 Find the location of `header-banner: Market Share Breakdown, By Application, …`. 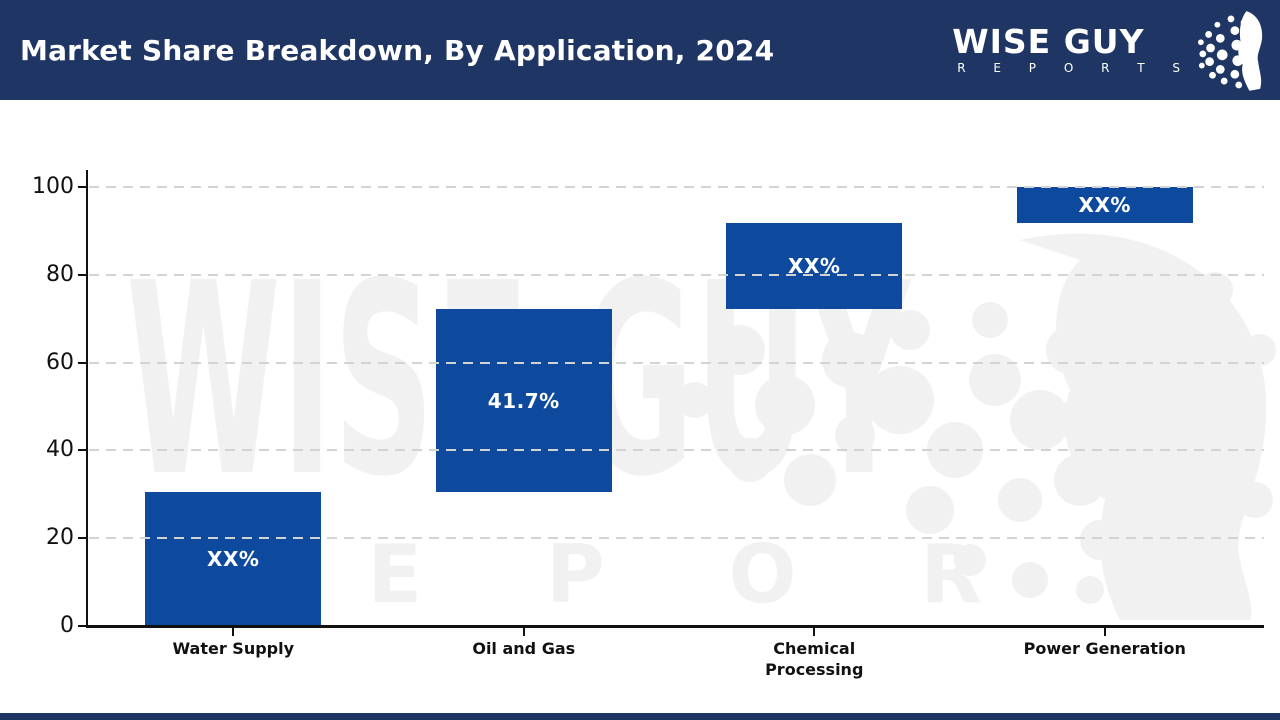

header-banner: Market Share Breakdown, By Application, … is located at coordinates (640, 50).